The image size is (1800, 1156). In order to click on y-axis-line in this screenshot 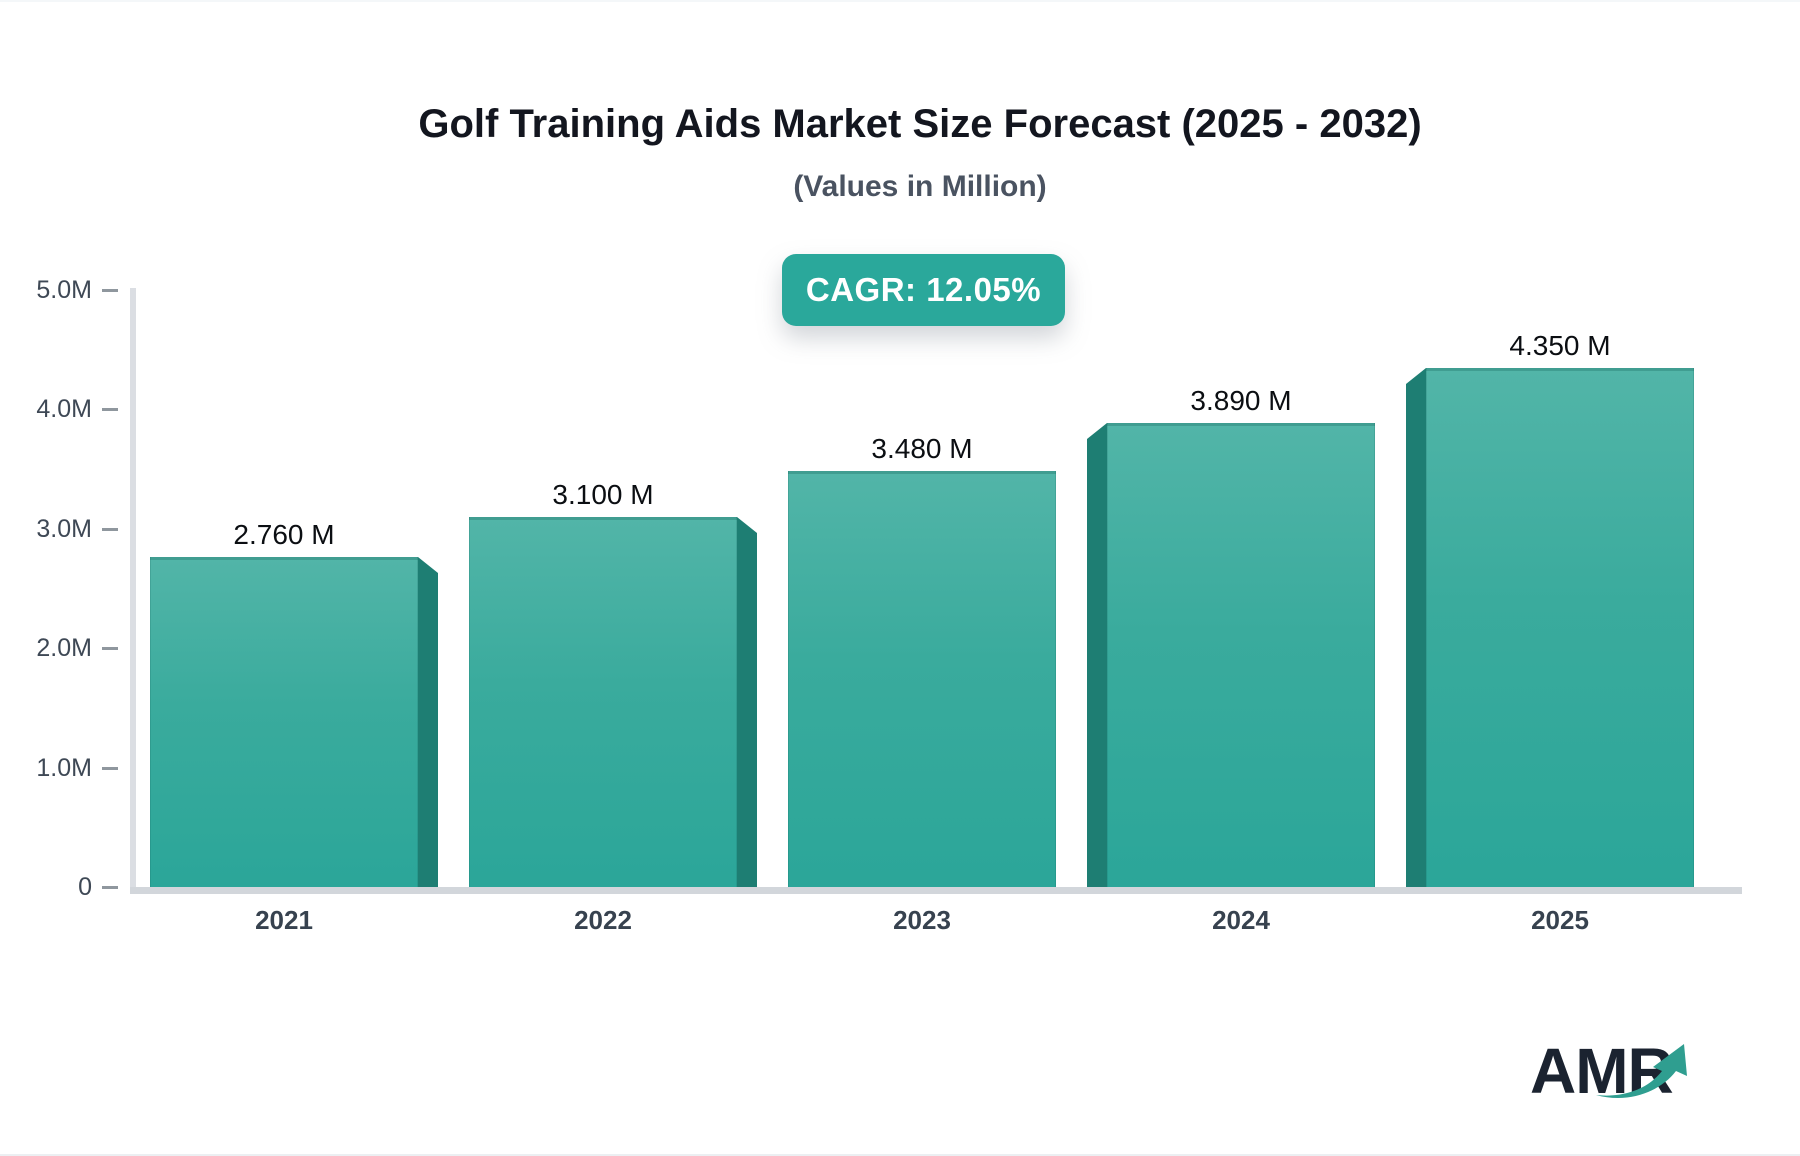, I will do `click(133, 587)`.